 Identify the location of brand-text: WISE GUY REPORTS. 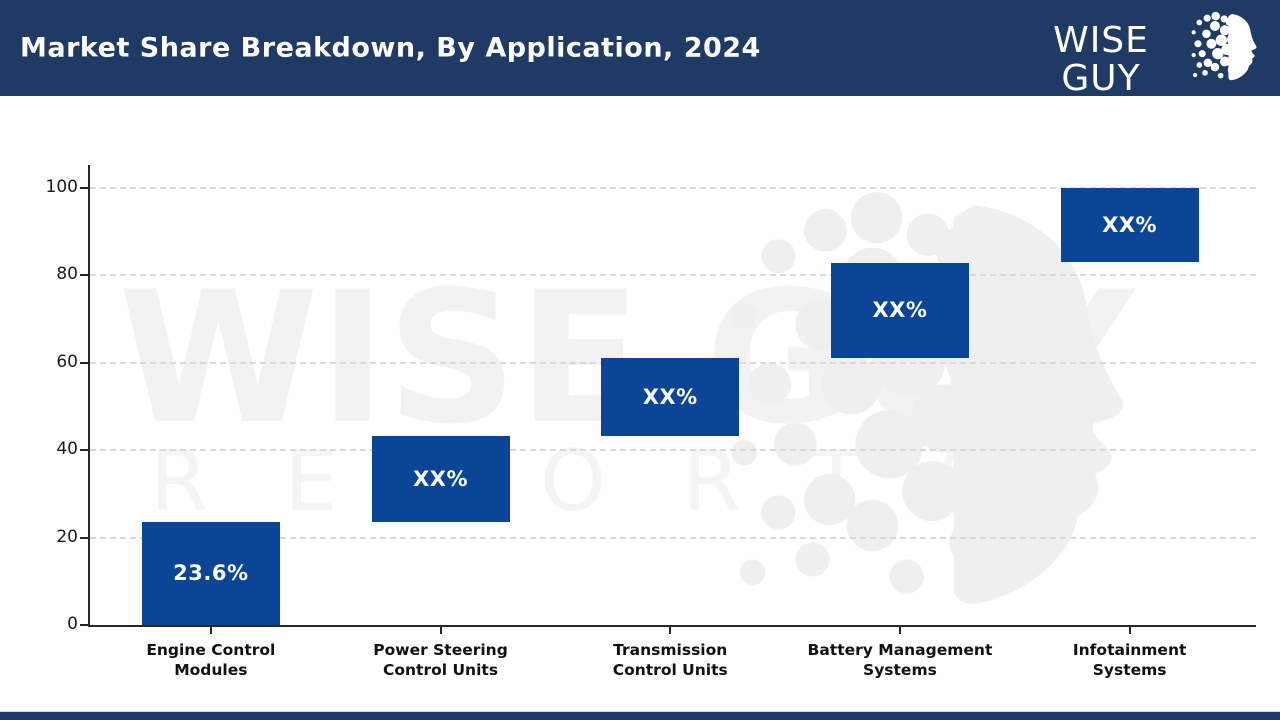
(1101, 68).